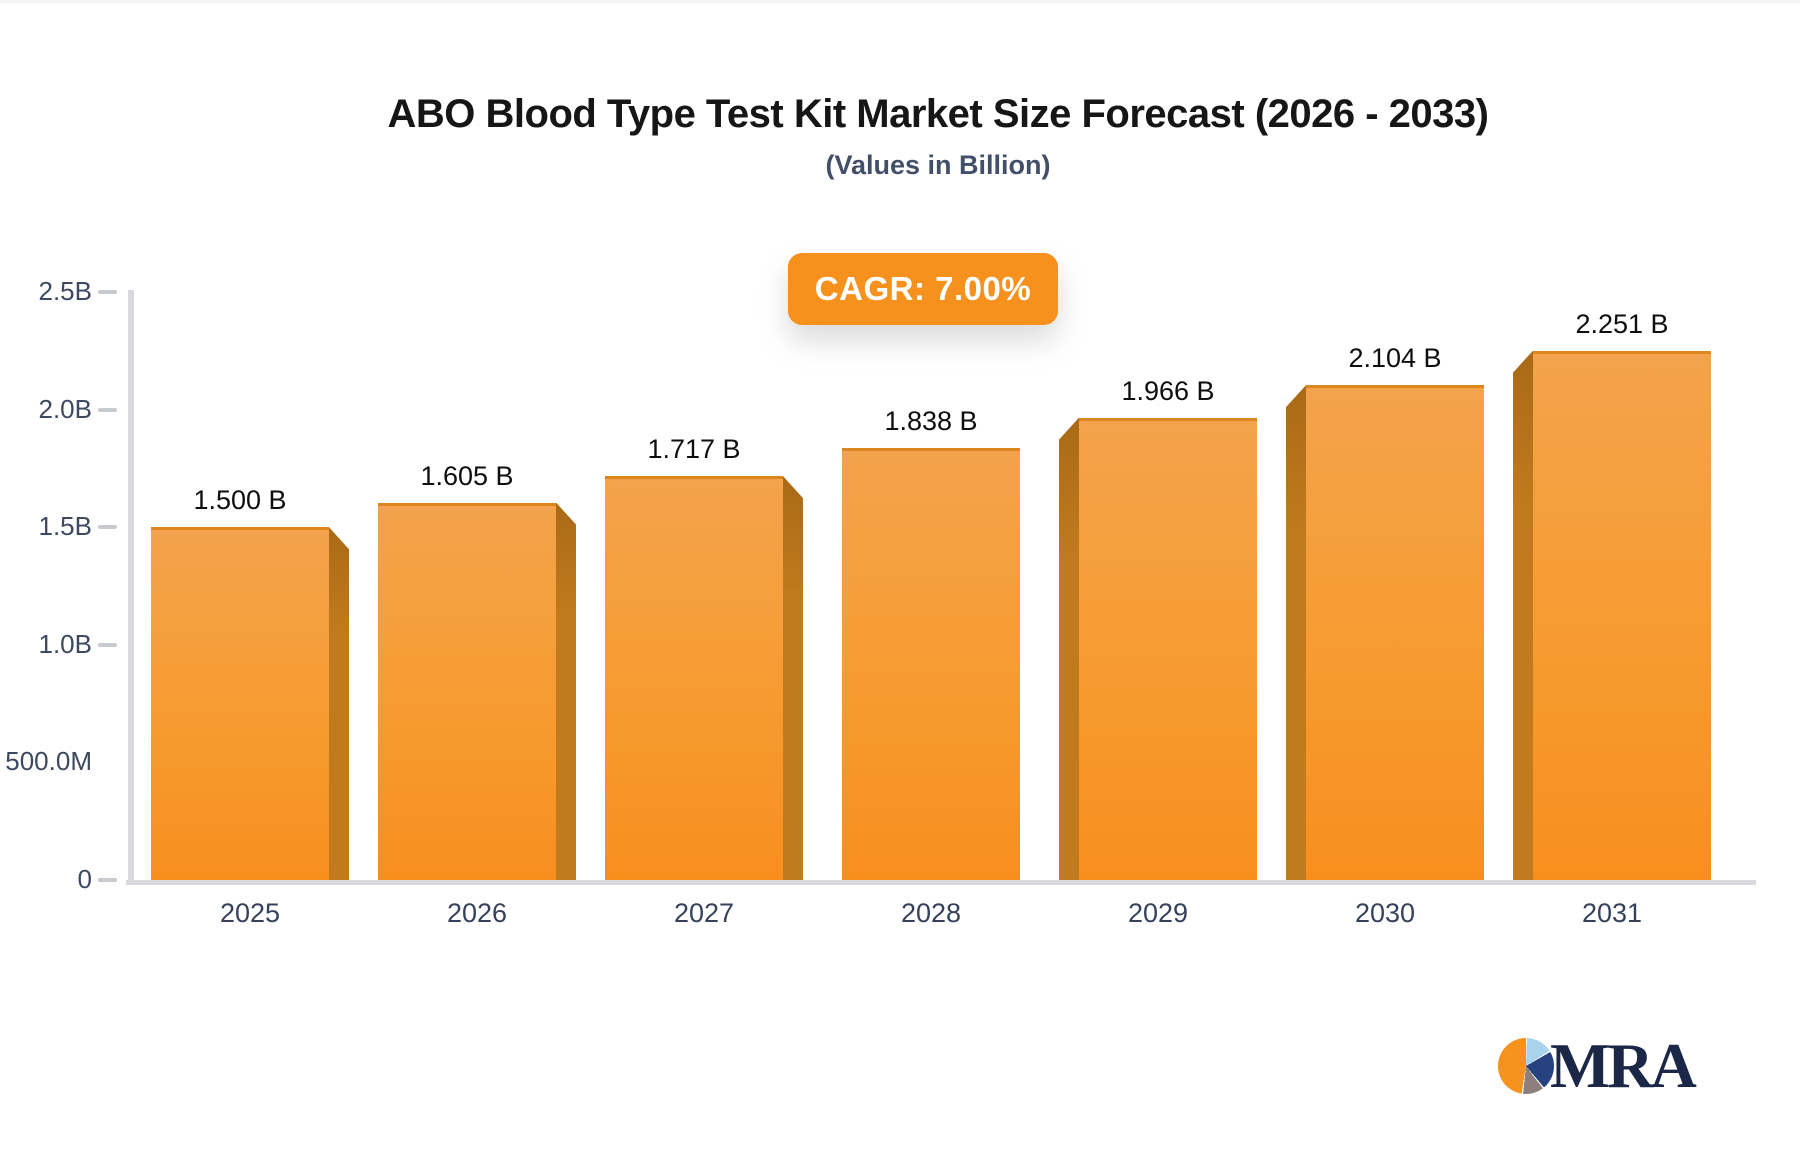 The image size is (1800, 1156). What do you see at coordinates (65, 526) in the screenshot?
I see `y-axis-tick-label: 1.5B` at bounding box center [65, 526].